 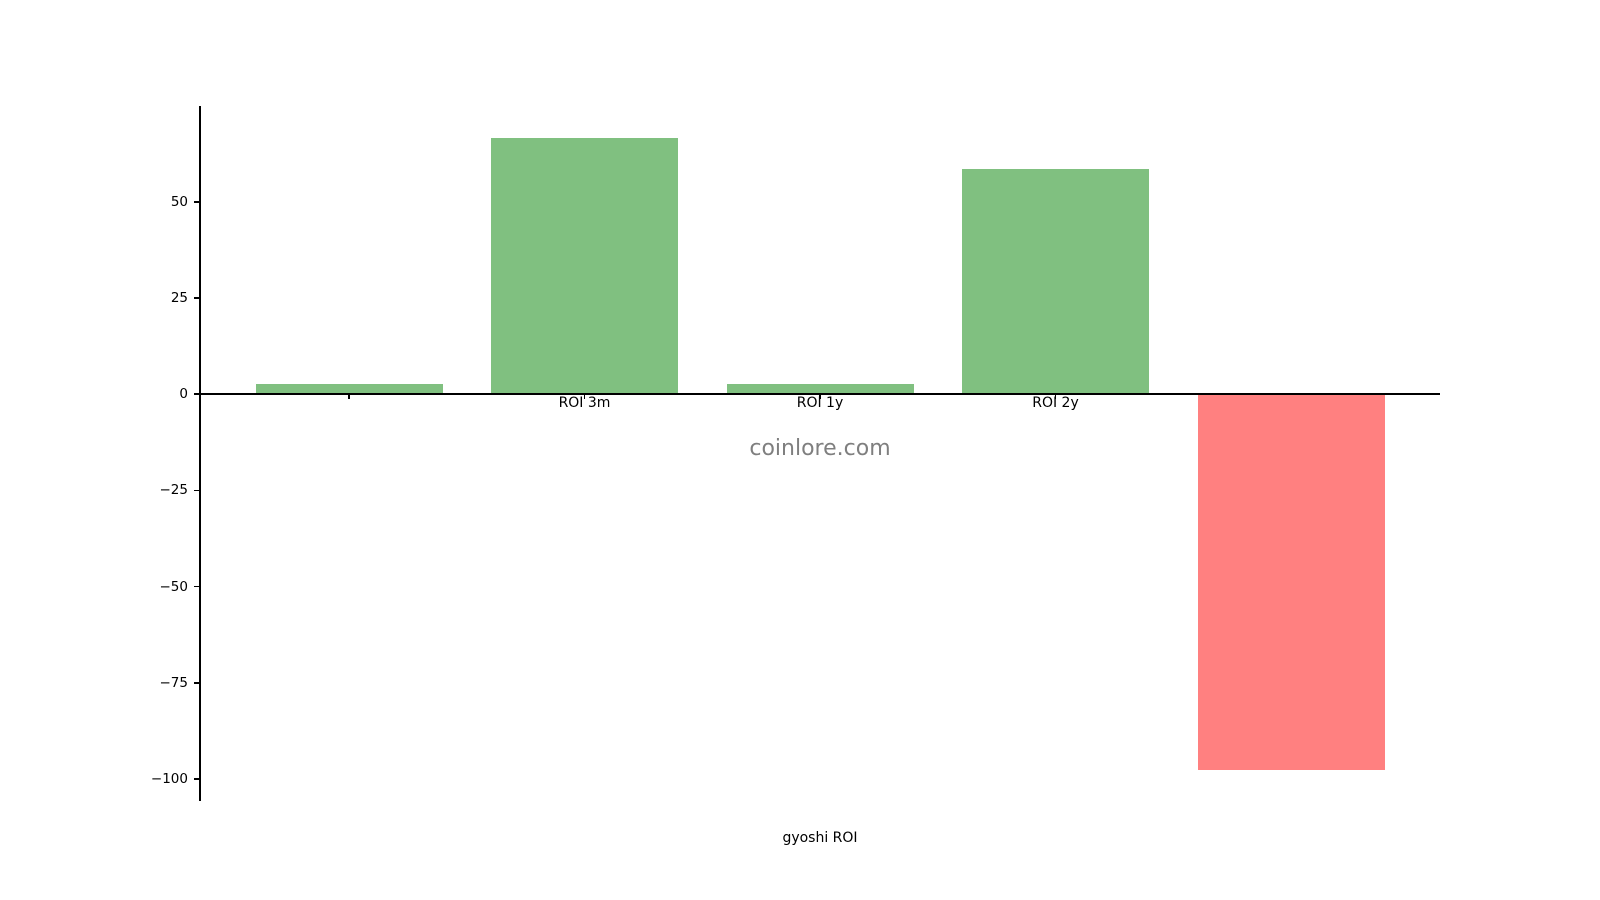 I want to click on y-tick-label: 25, so click(x=179, y=298).